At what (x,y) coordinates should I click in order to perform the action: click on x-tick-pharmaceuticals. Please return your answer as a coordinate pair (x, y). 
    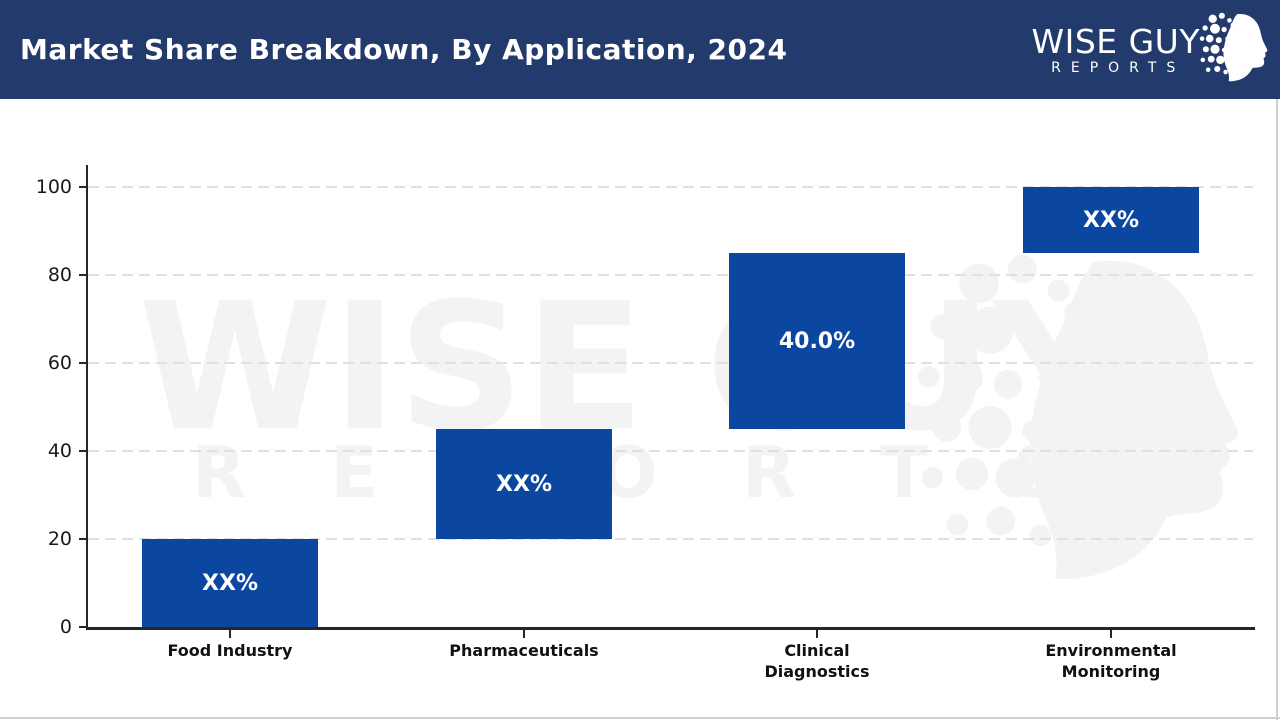
    Looking at the image, I should click on (524, 634).